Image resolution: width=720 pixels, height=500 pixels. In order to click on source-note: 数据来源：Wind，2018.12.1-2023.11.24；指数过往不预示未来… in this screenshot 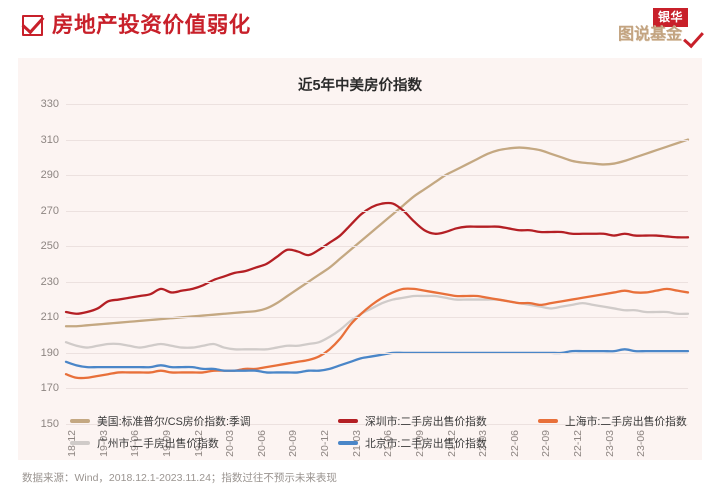, I will do `click(179, 478)`.